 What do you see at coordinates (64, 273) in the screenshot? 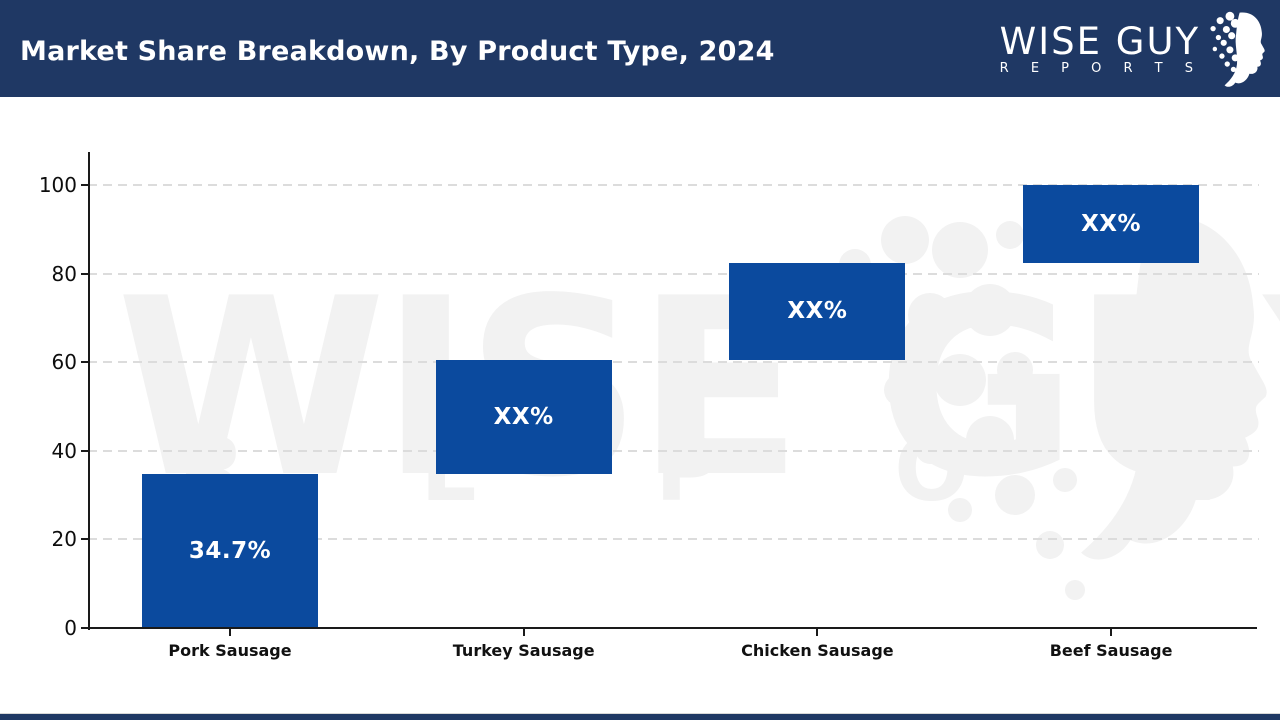
I see `y-tick-label: 80` at bounding box center [64, 273].